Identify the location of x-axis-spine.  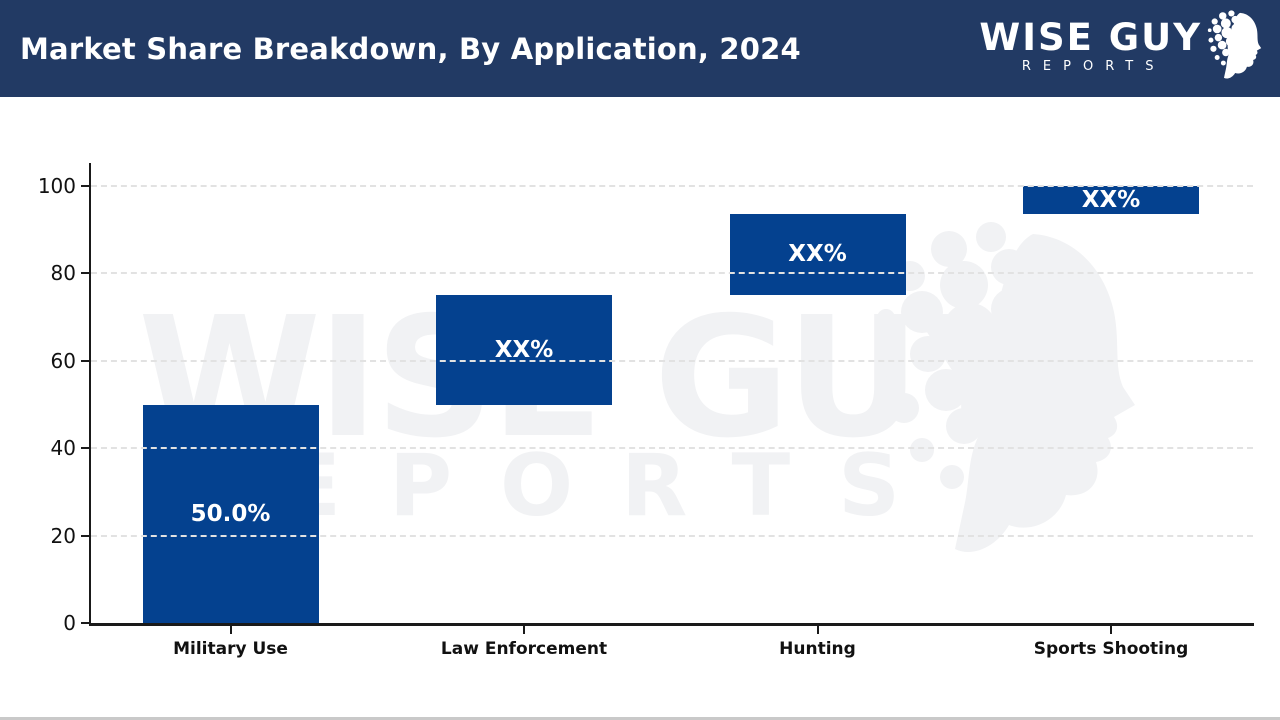
(671, 624).